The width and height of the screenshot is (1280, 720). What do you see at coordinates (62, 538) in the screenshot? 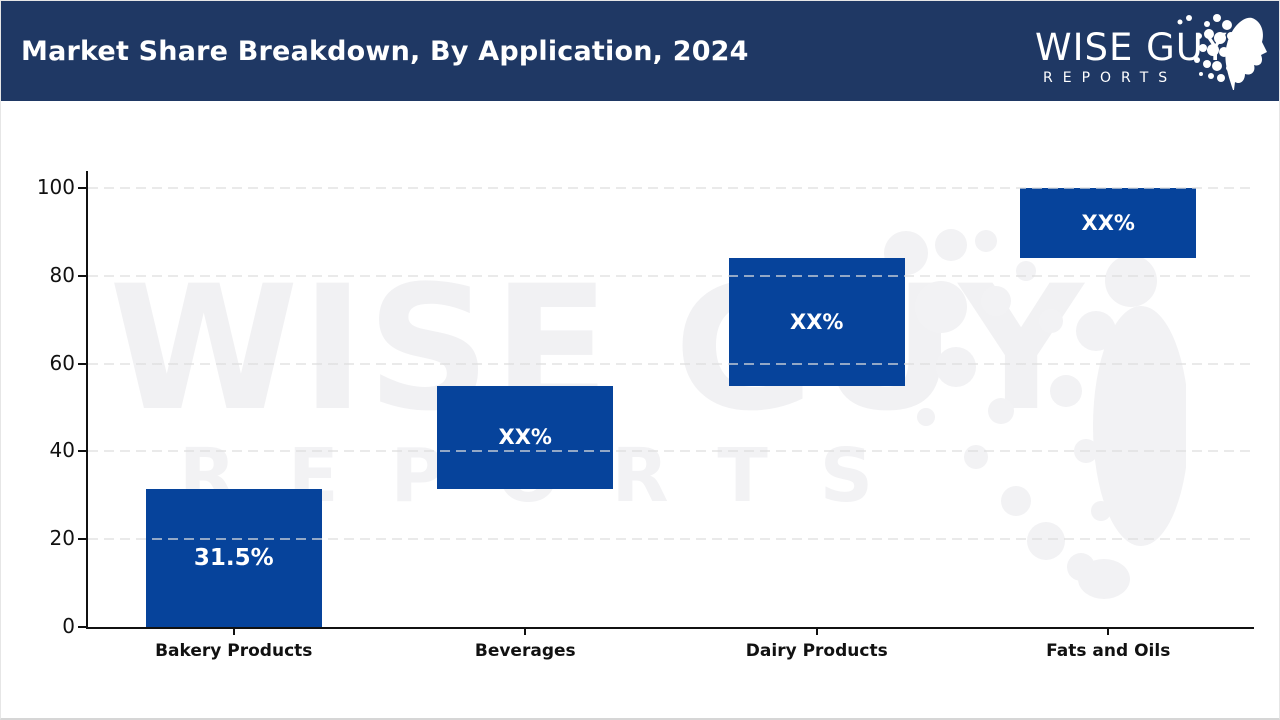
I see `y-tick-label-20: 20` at bounding box center [62, 538].